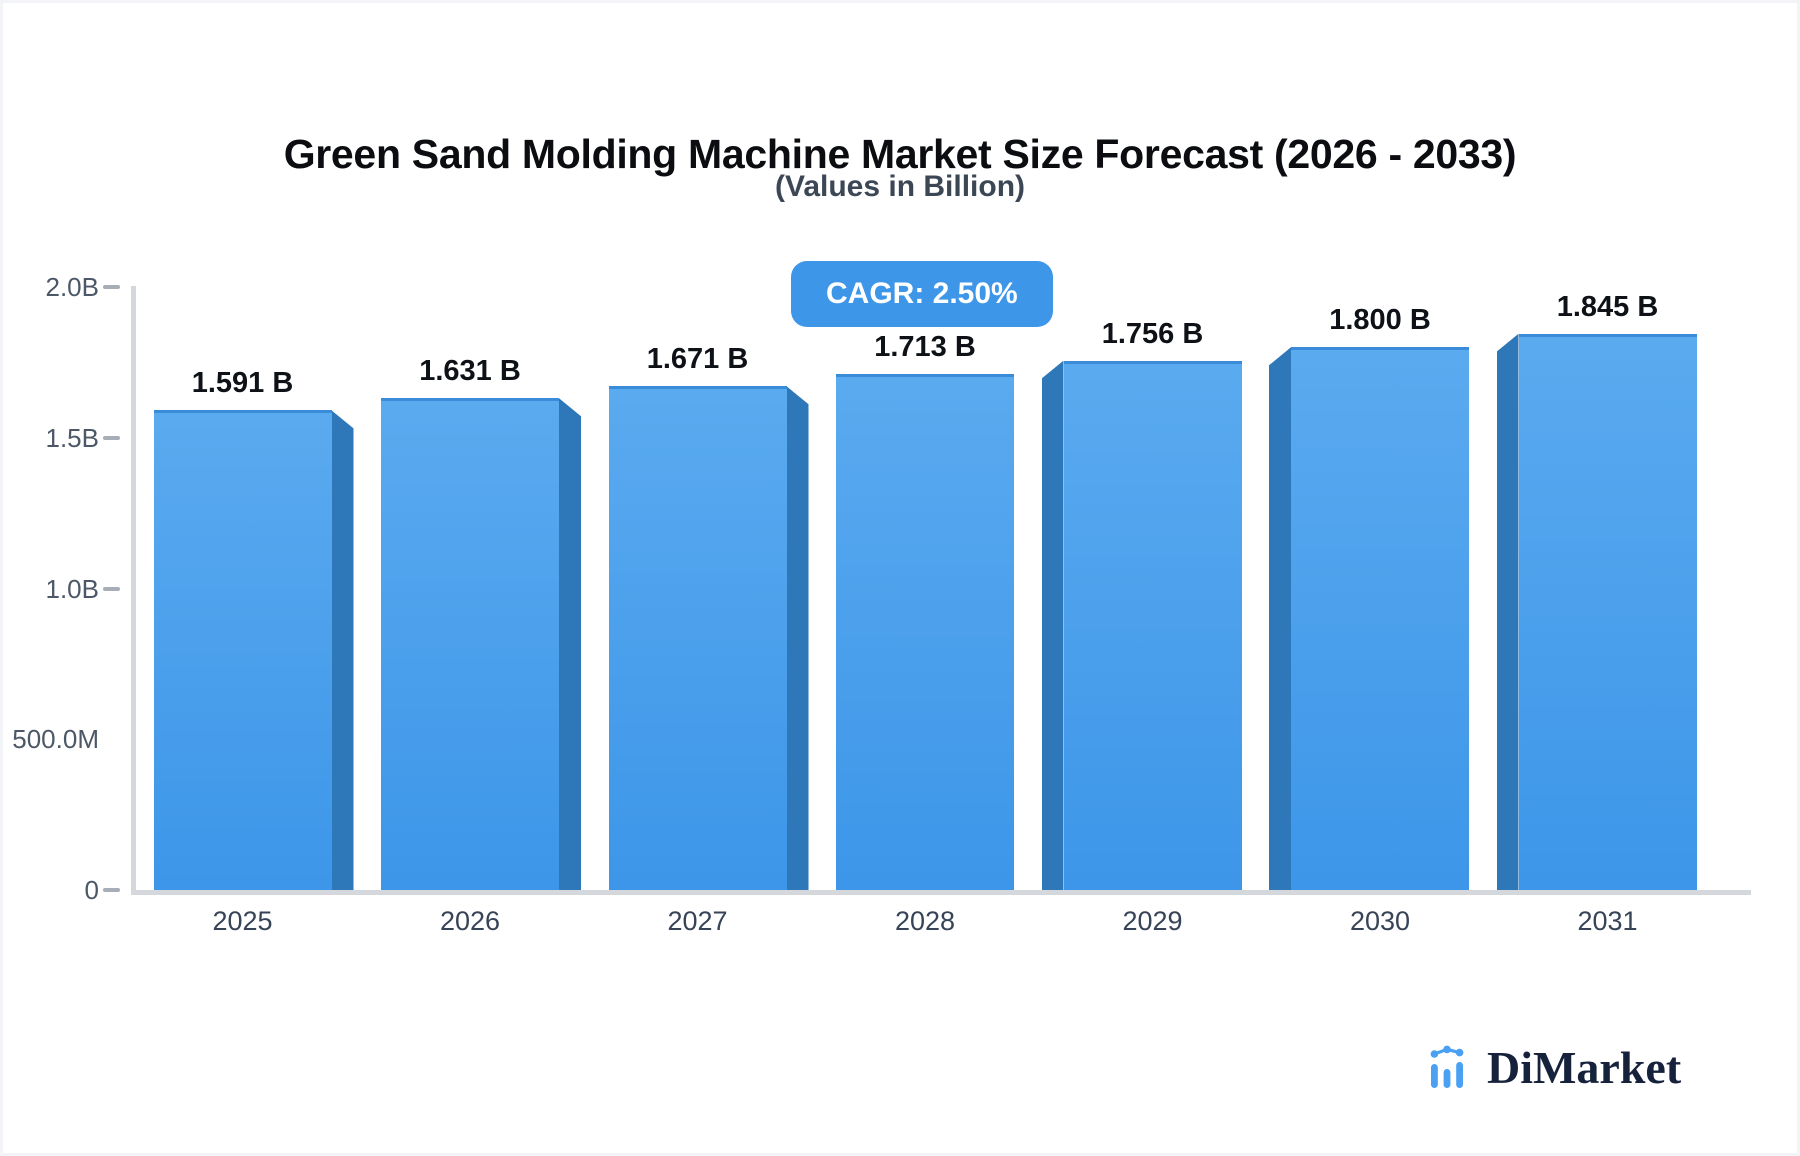  What do you see at coordinates (1607, 611) in the screenshot?
I see `bar-2031` at bounding box center [1607, 611].